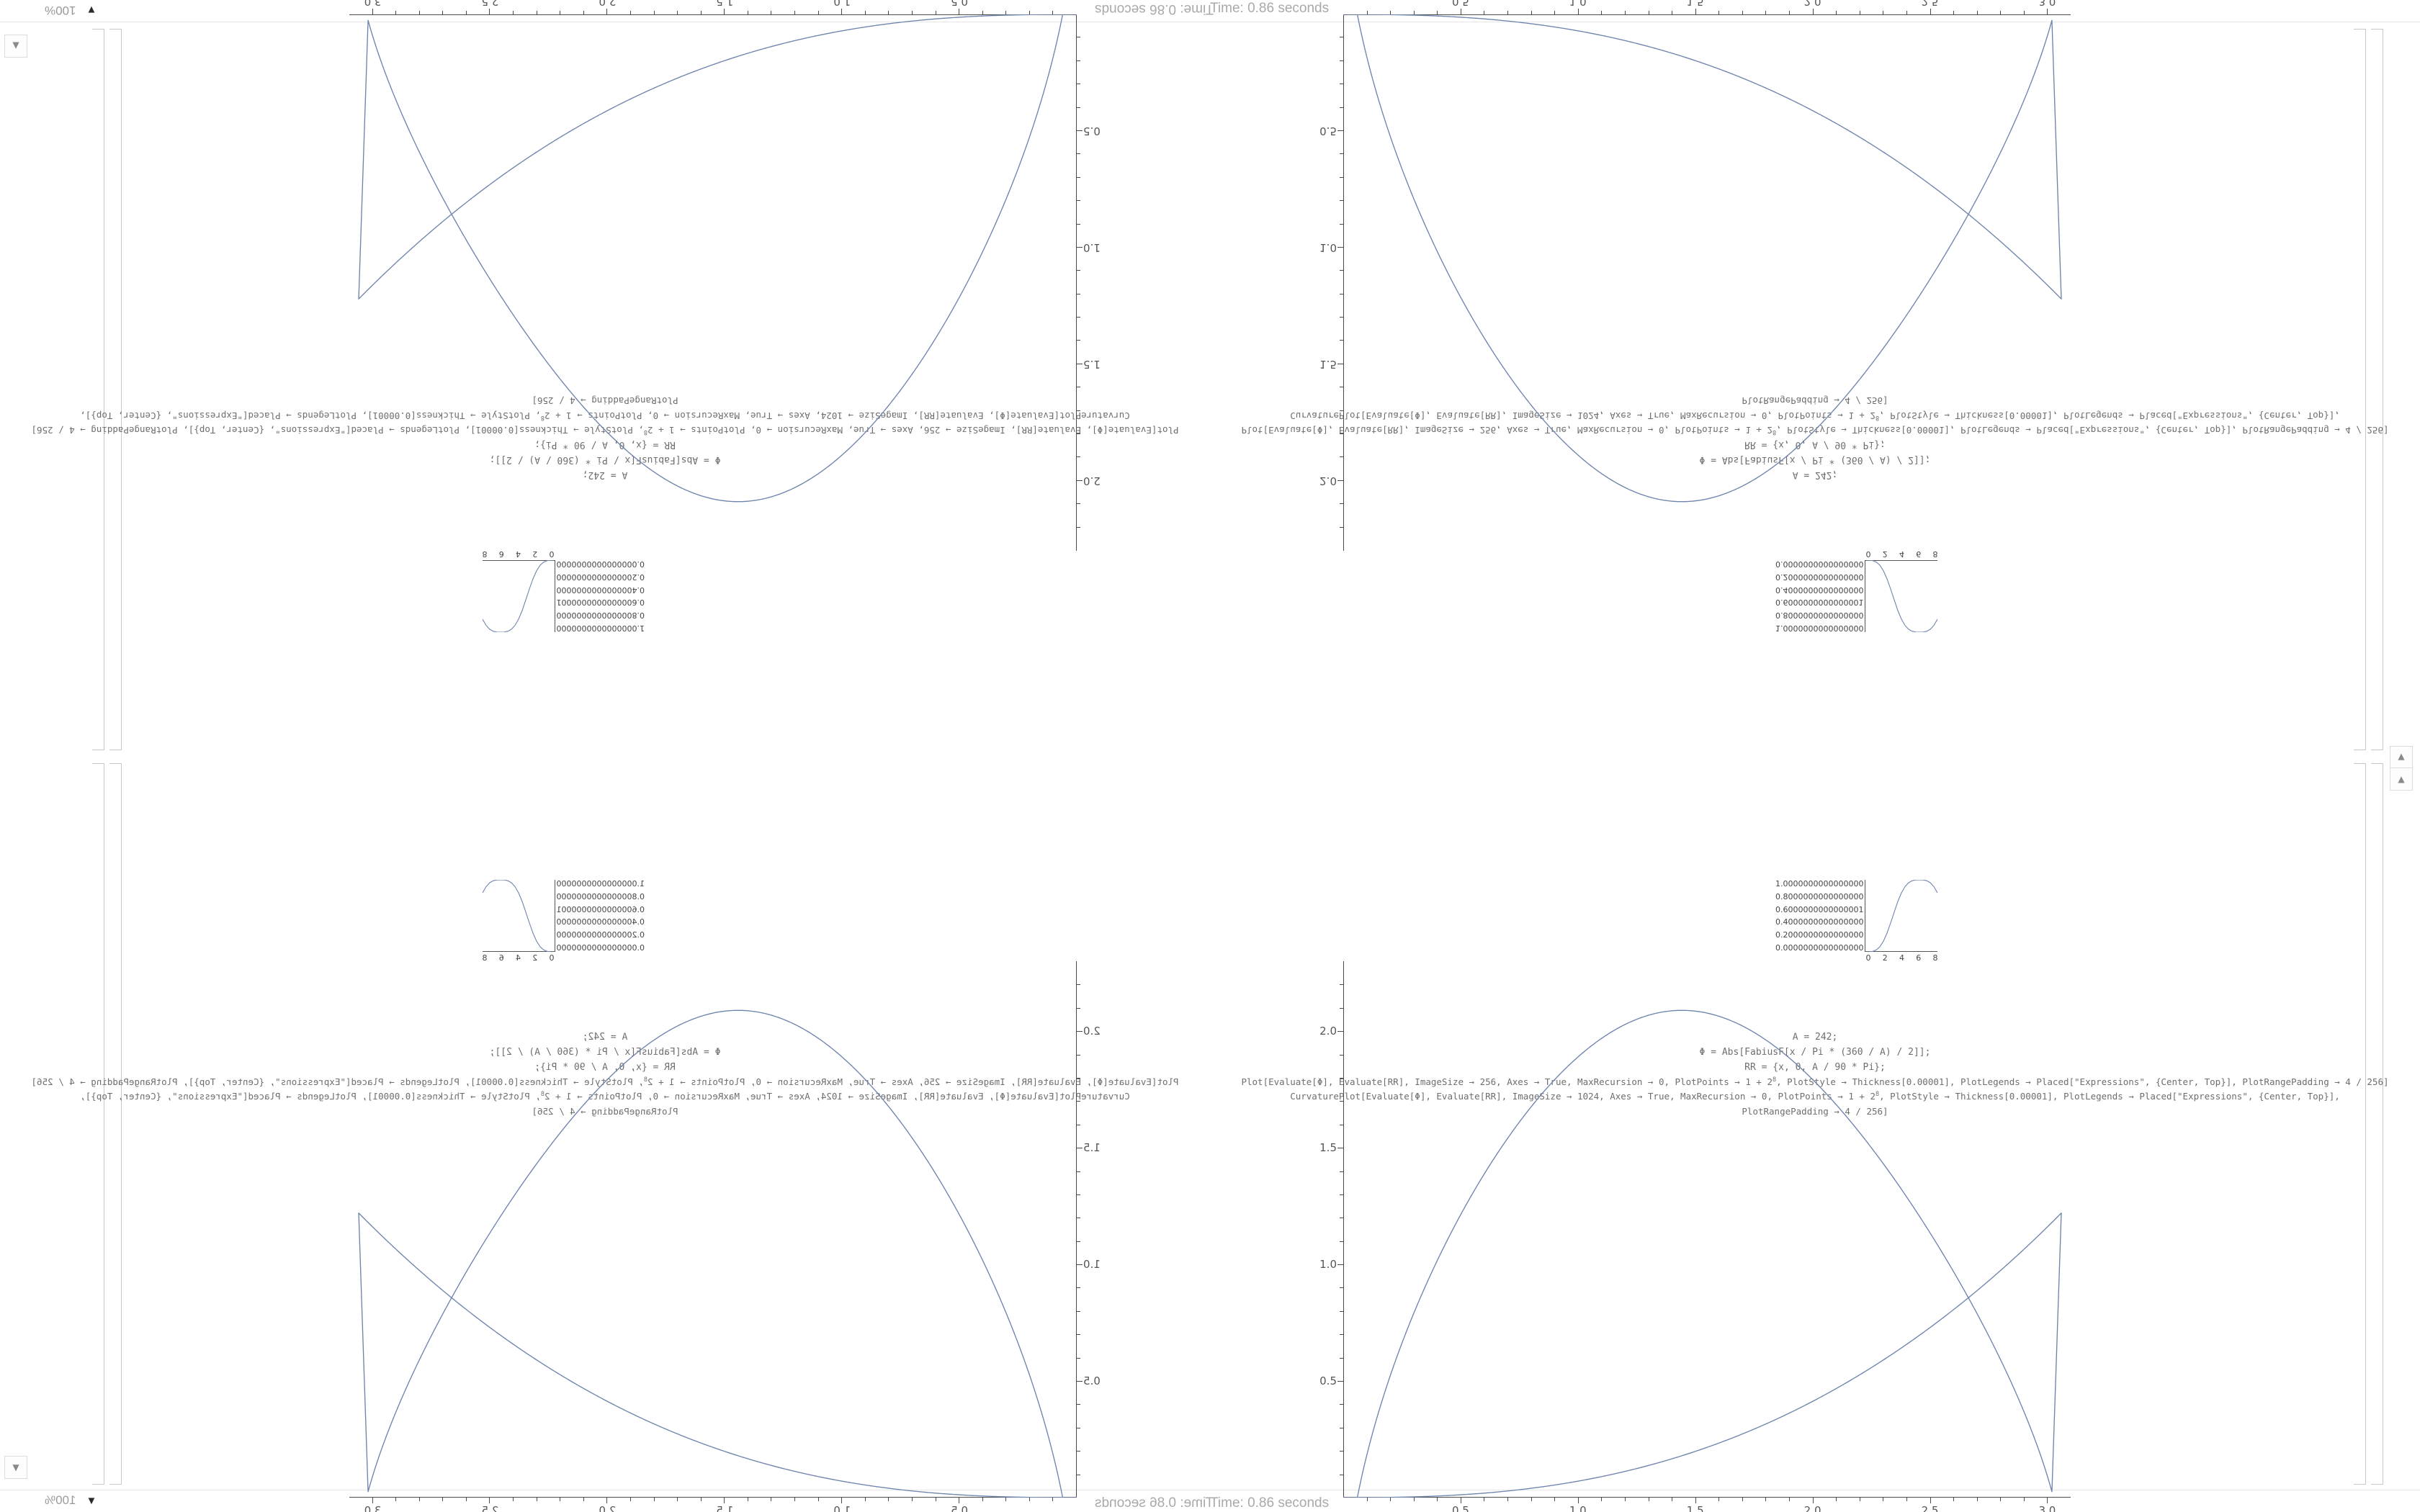 This screenshot has height=1512, width=2420. Describe the element at coordinates (1820, 909) in the screenshot. I see `inset-y-tick-label: 0.6000000000000001` at that location.